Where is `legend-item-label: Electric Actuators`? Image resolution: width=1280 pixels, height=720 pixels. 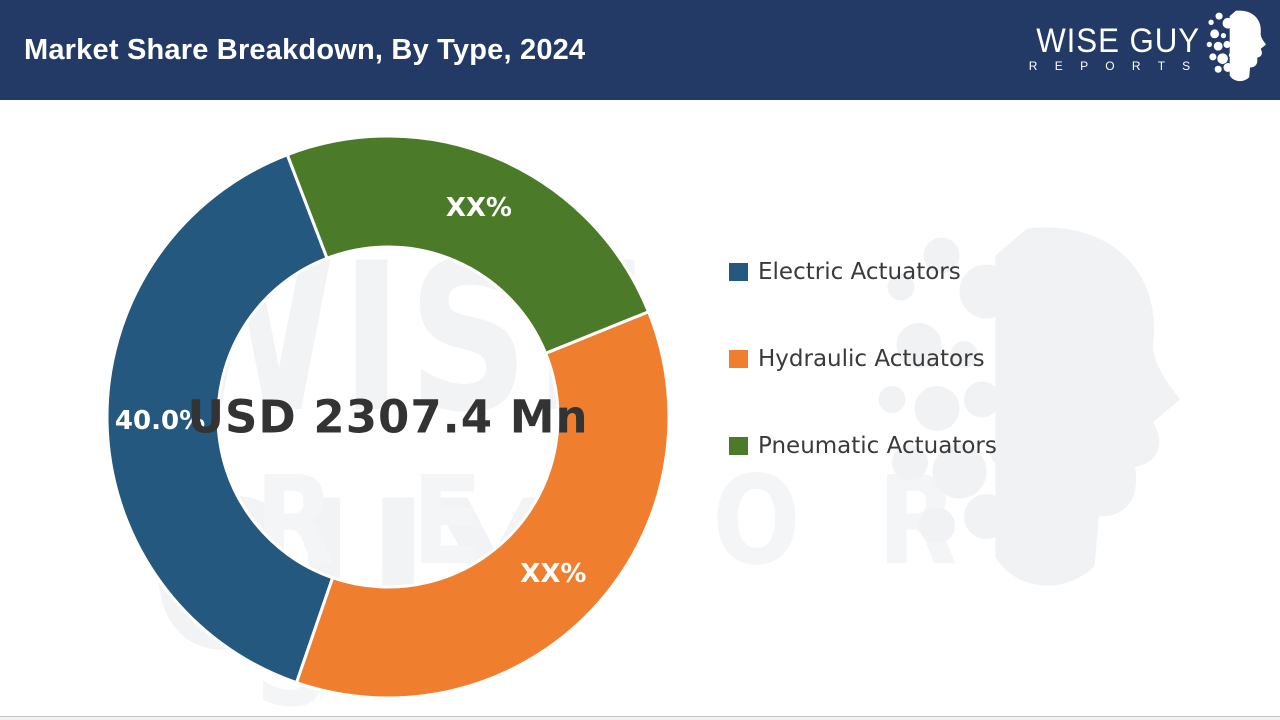
legend-item-label: Electric Actuators is located at coordinates (859, 271).